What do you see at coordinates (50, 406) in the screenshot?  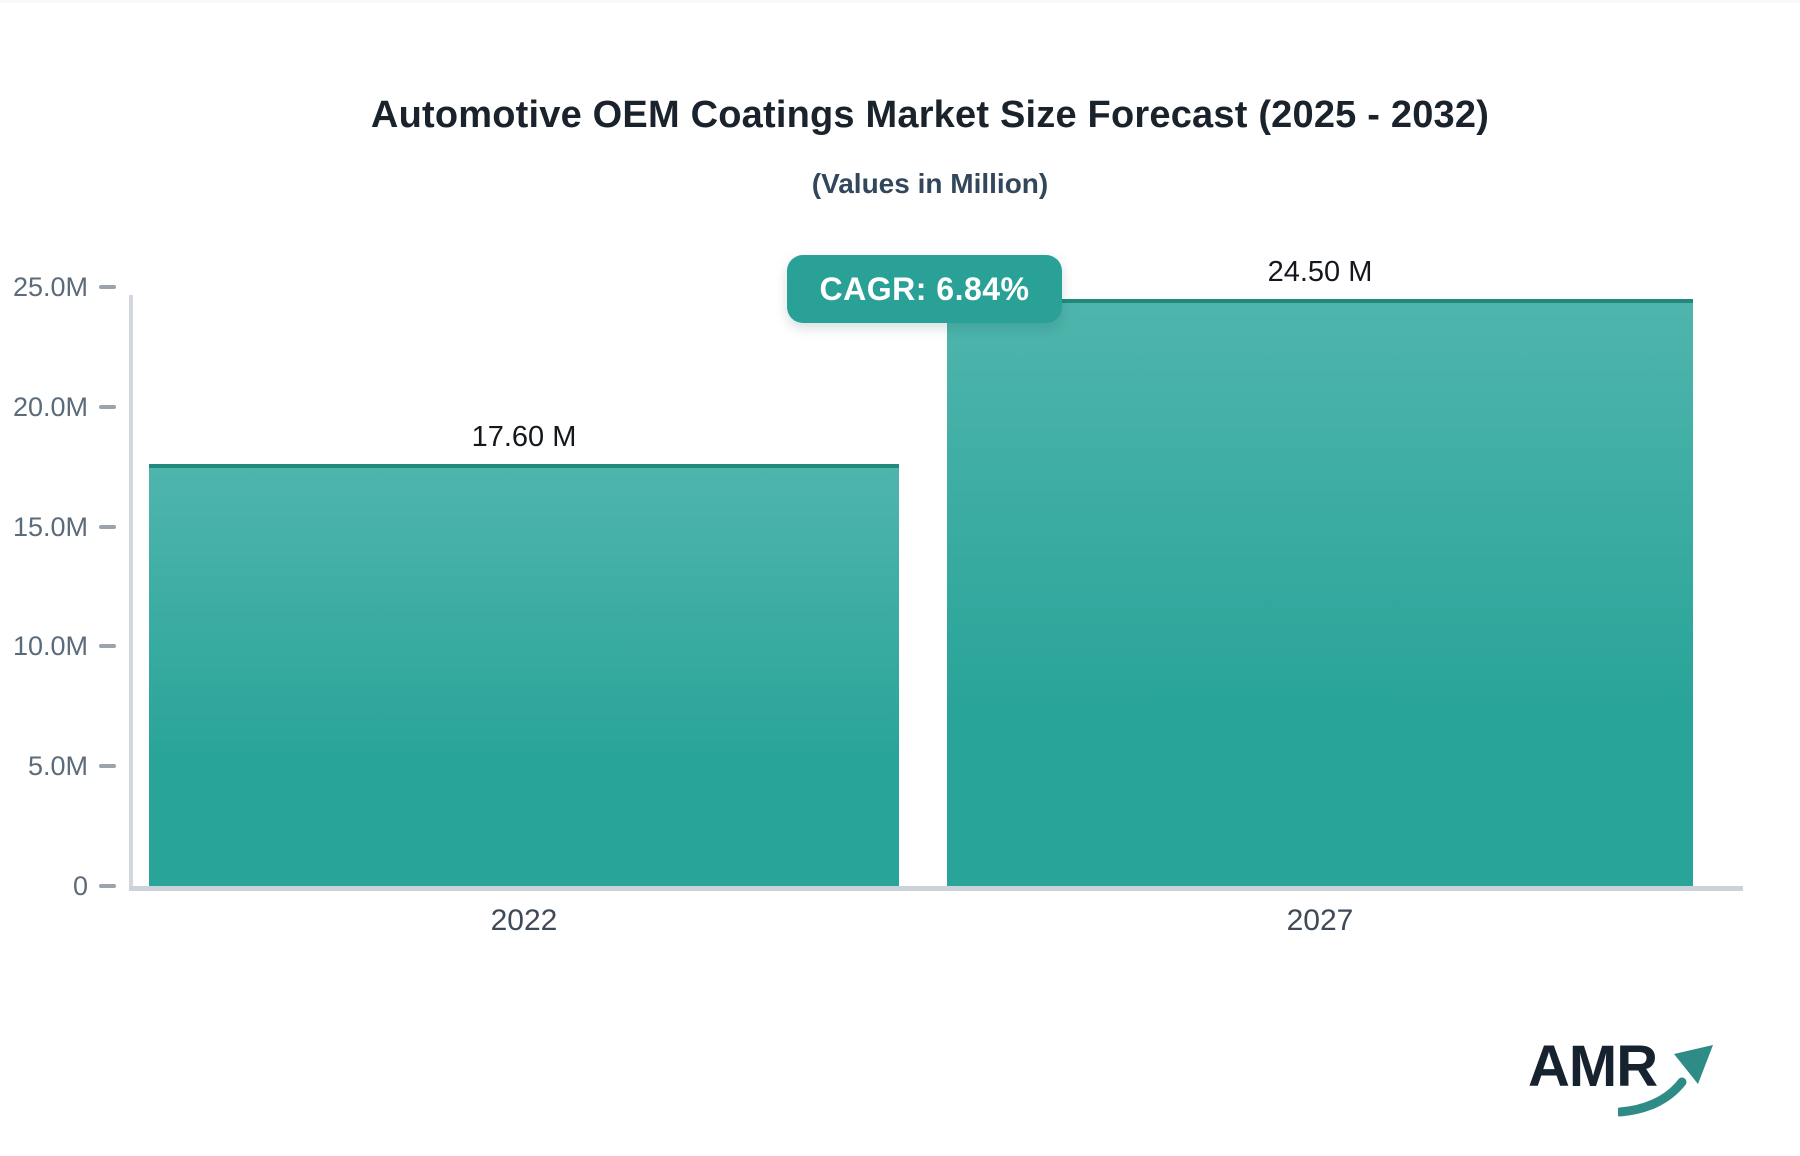 I see `y-axis-tick-label: 20.0M` at bounding box center [50, 406].